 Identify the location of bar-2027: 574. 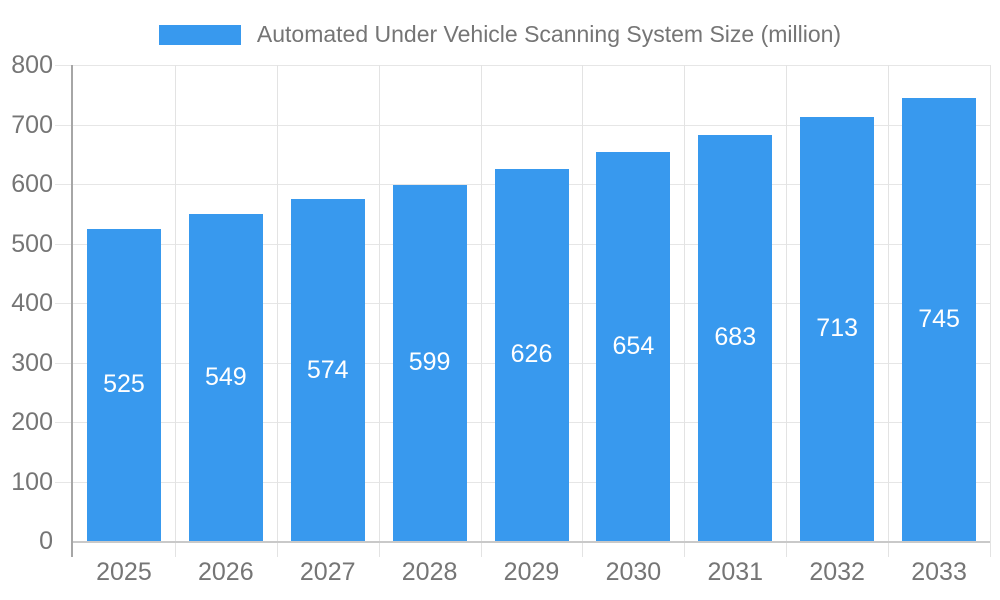
(327, 370).